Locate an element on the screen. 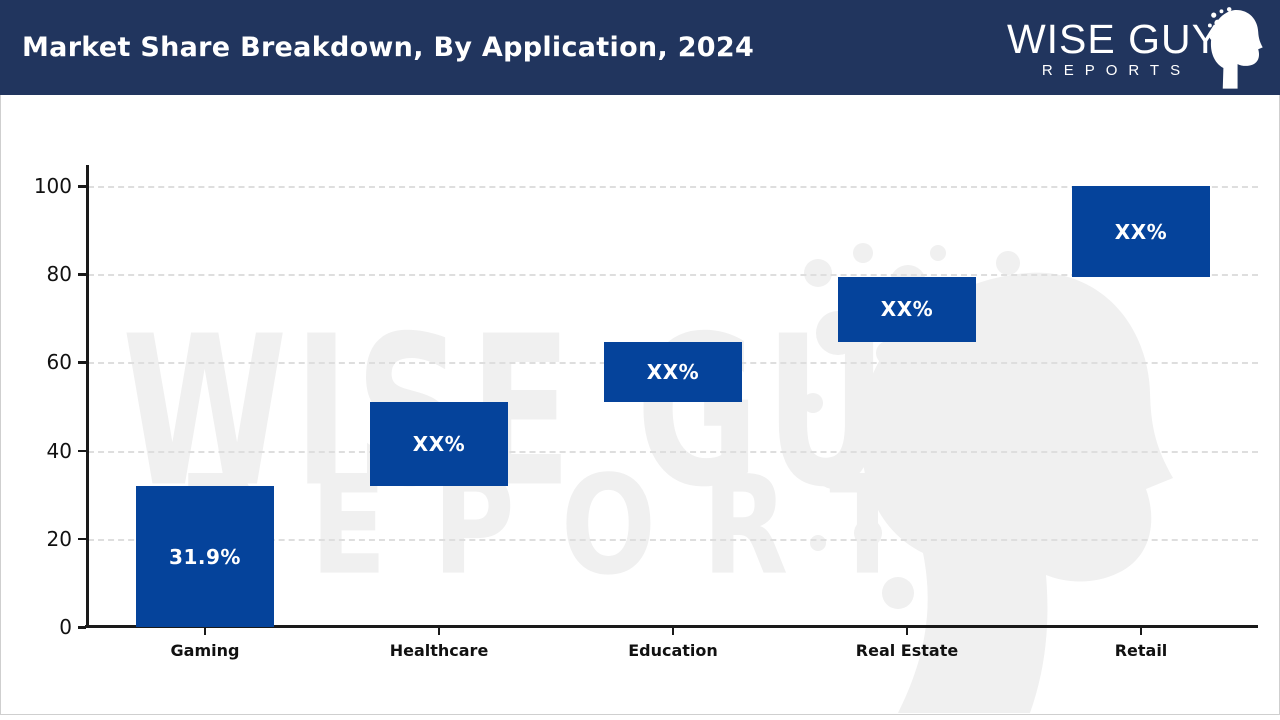 This screenshot has width=1280, height=720. bar-gaming: 31.9% is located at coordinates (205, 556).